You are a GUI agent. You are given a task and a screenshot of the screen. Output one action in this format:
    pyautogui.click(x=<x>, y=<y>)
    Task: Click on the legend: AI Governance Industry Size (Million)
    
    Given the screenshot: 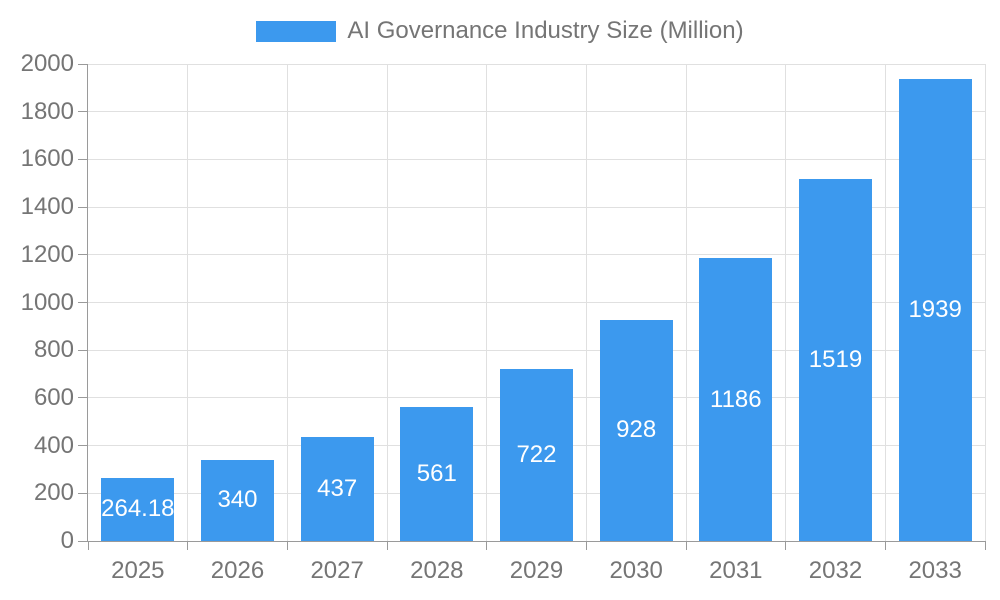 What is the action you would take?
    pyautogui.click(x=500, y=31)
    